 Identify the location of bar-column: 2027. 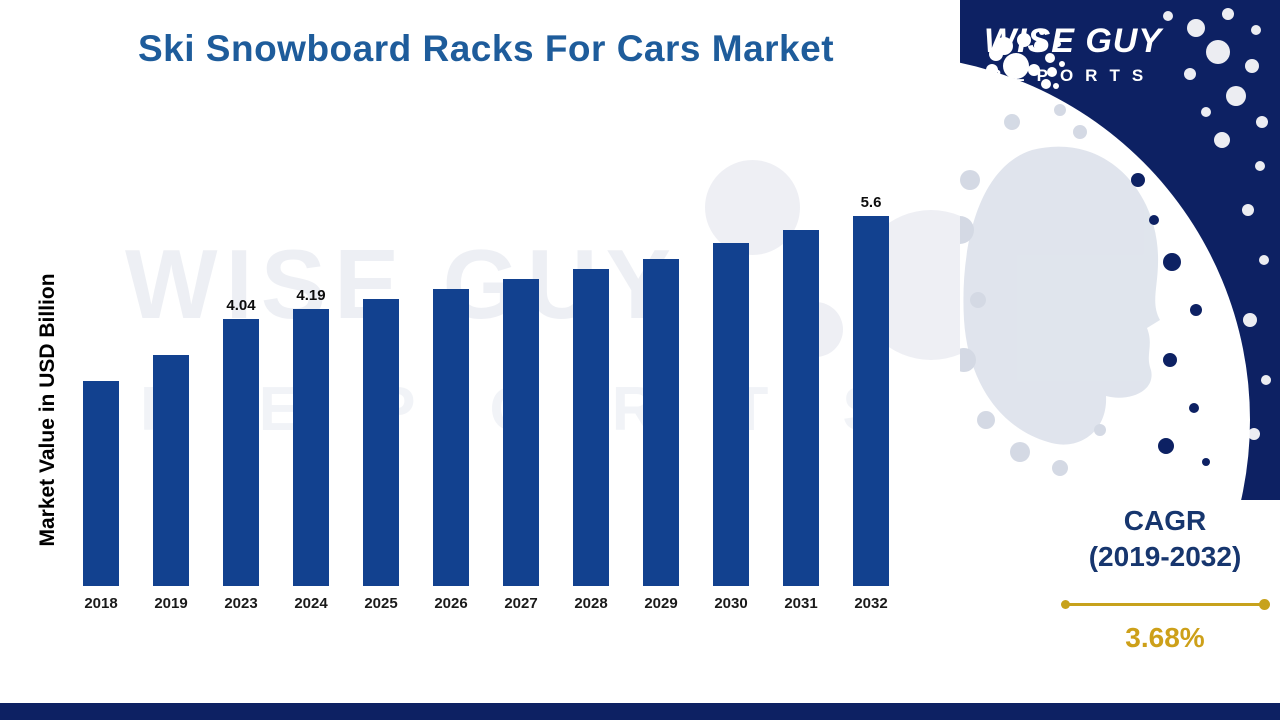
(521, 377).